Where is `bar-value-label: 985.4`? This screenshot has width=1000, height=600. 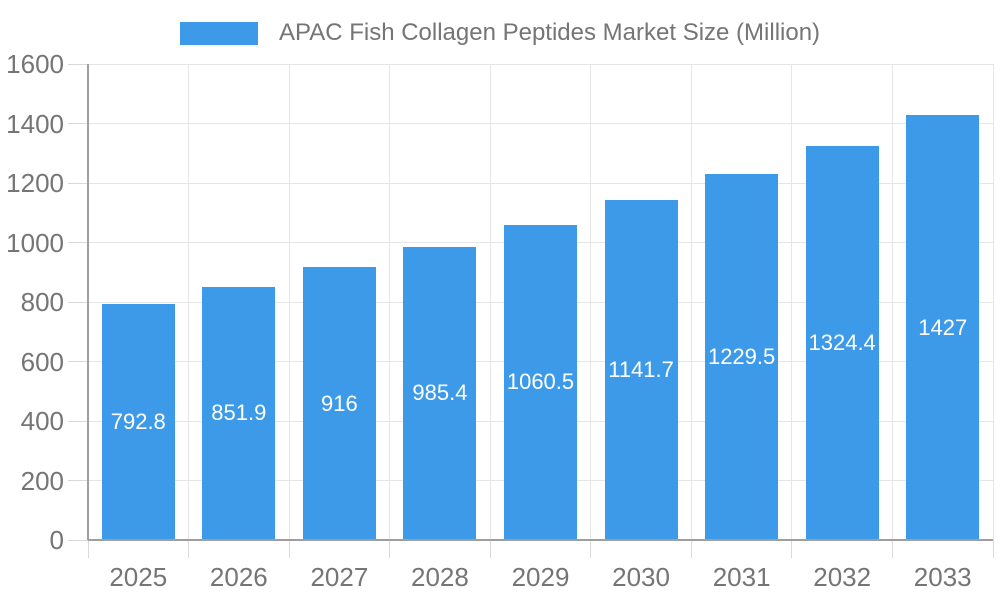 bar-value-label: 985.4 is located at coordinates (440, 393).